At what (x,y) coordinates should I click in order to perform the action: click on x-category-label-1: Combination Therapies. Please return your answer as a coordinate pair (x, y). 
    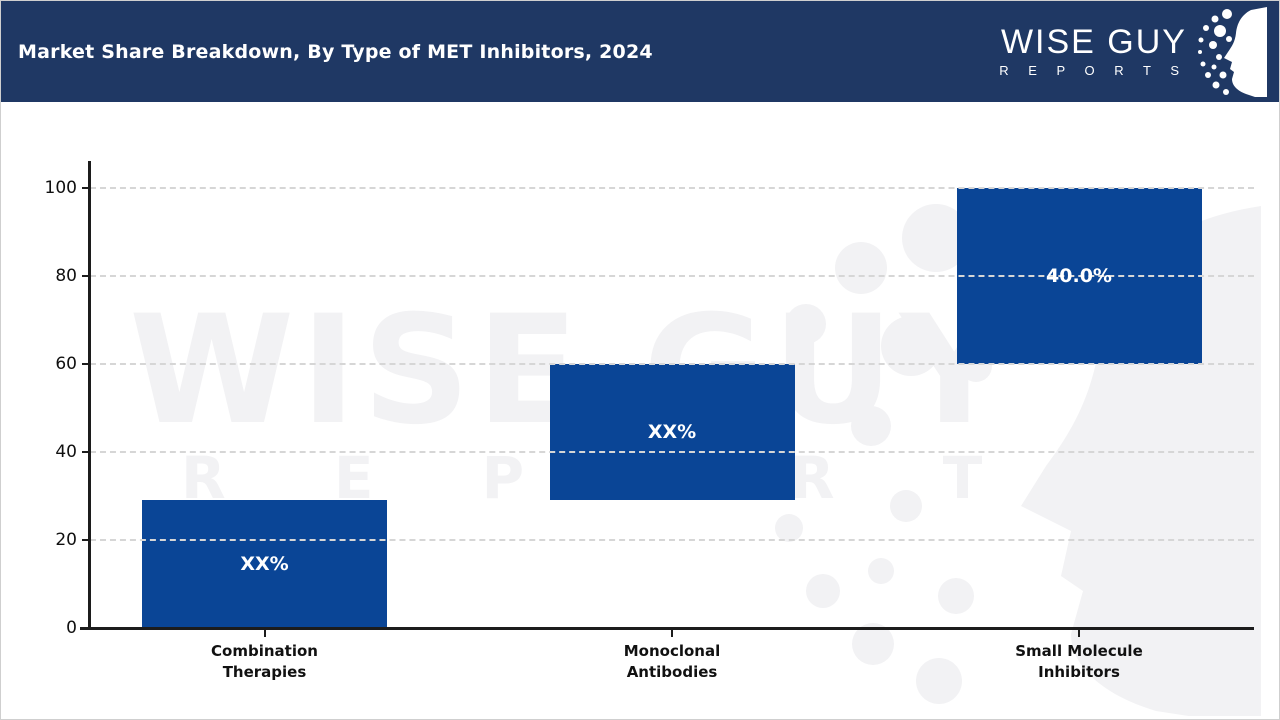
    Looking at the image, I should click on (264, 662).